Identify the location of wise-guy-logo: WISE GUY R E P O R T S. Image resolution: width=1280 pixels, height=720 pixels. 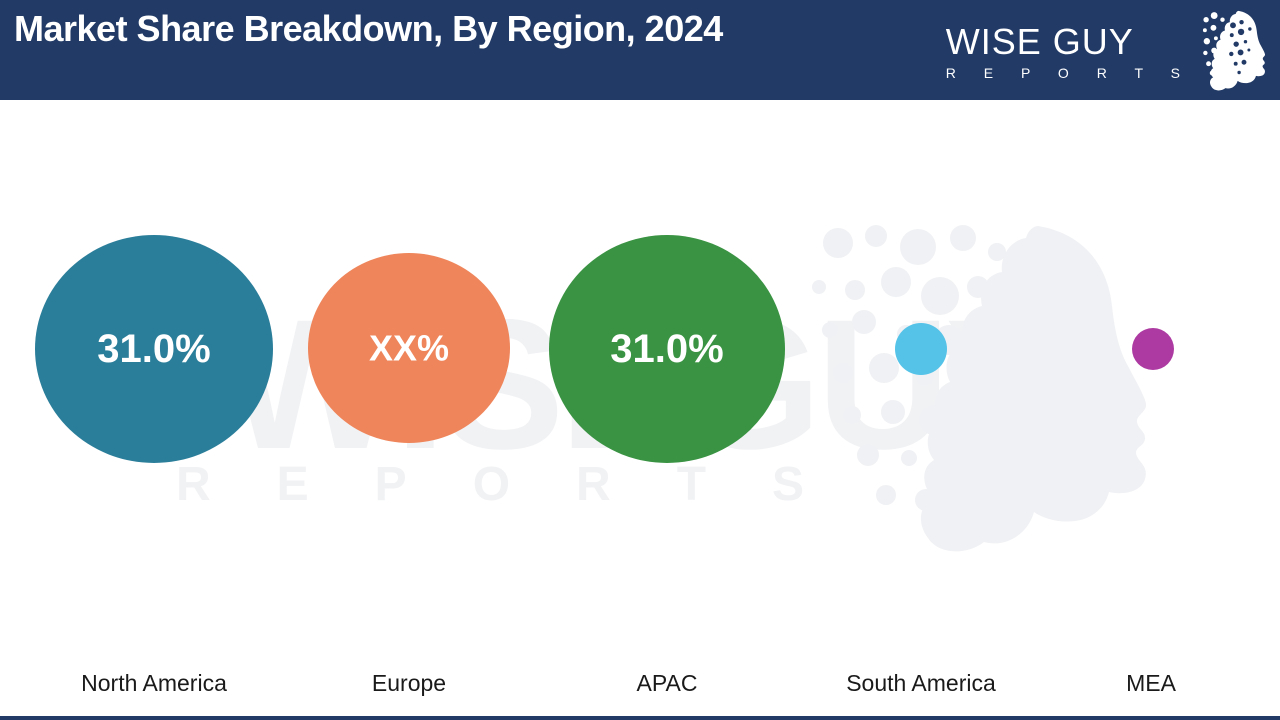
(1109, 51).